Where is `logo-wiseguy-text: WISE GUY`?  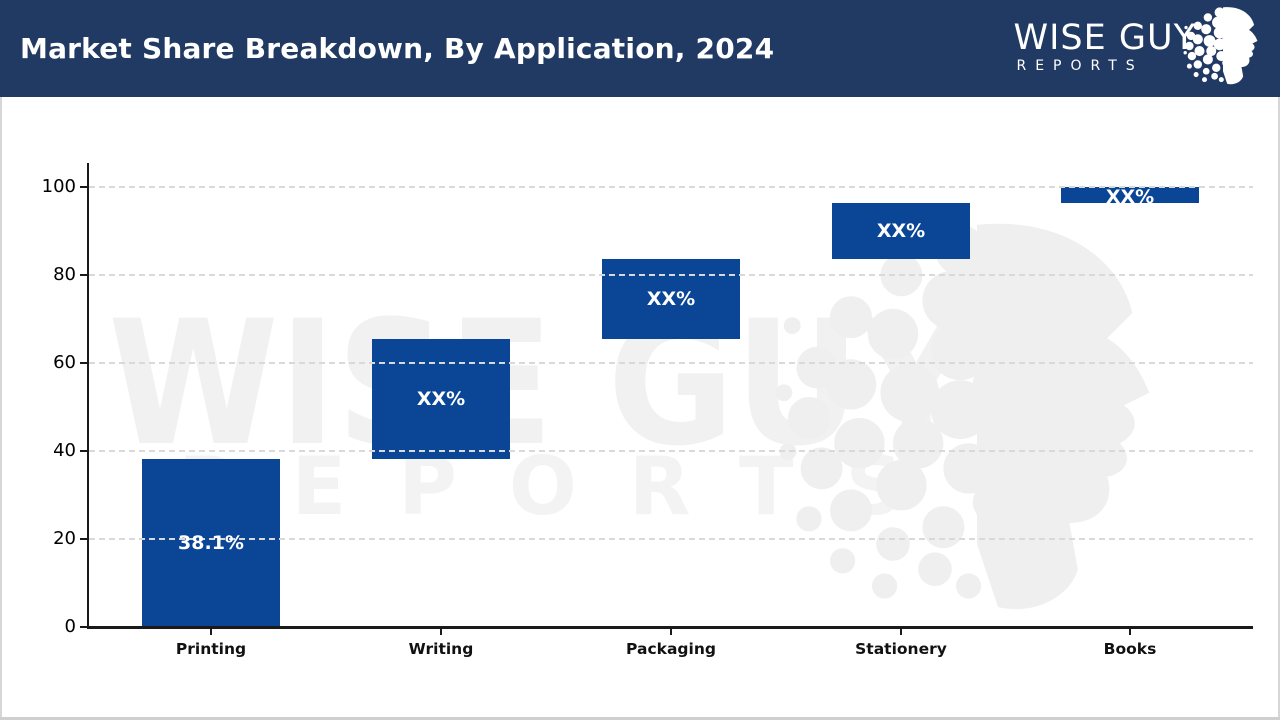 logo-wiseguy-text: WISE GUY is located at coordinates (1104, 38).